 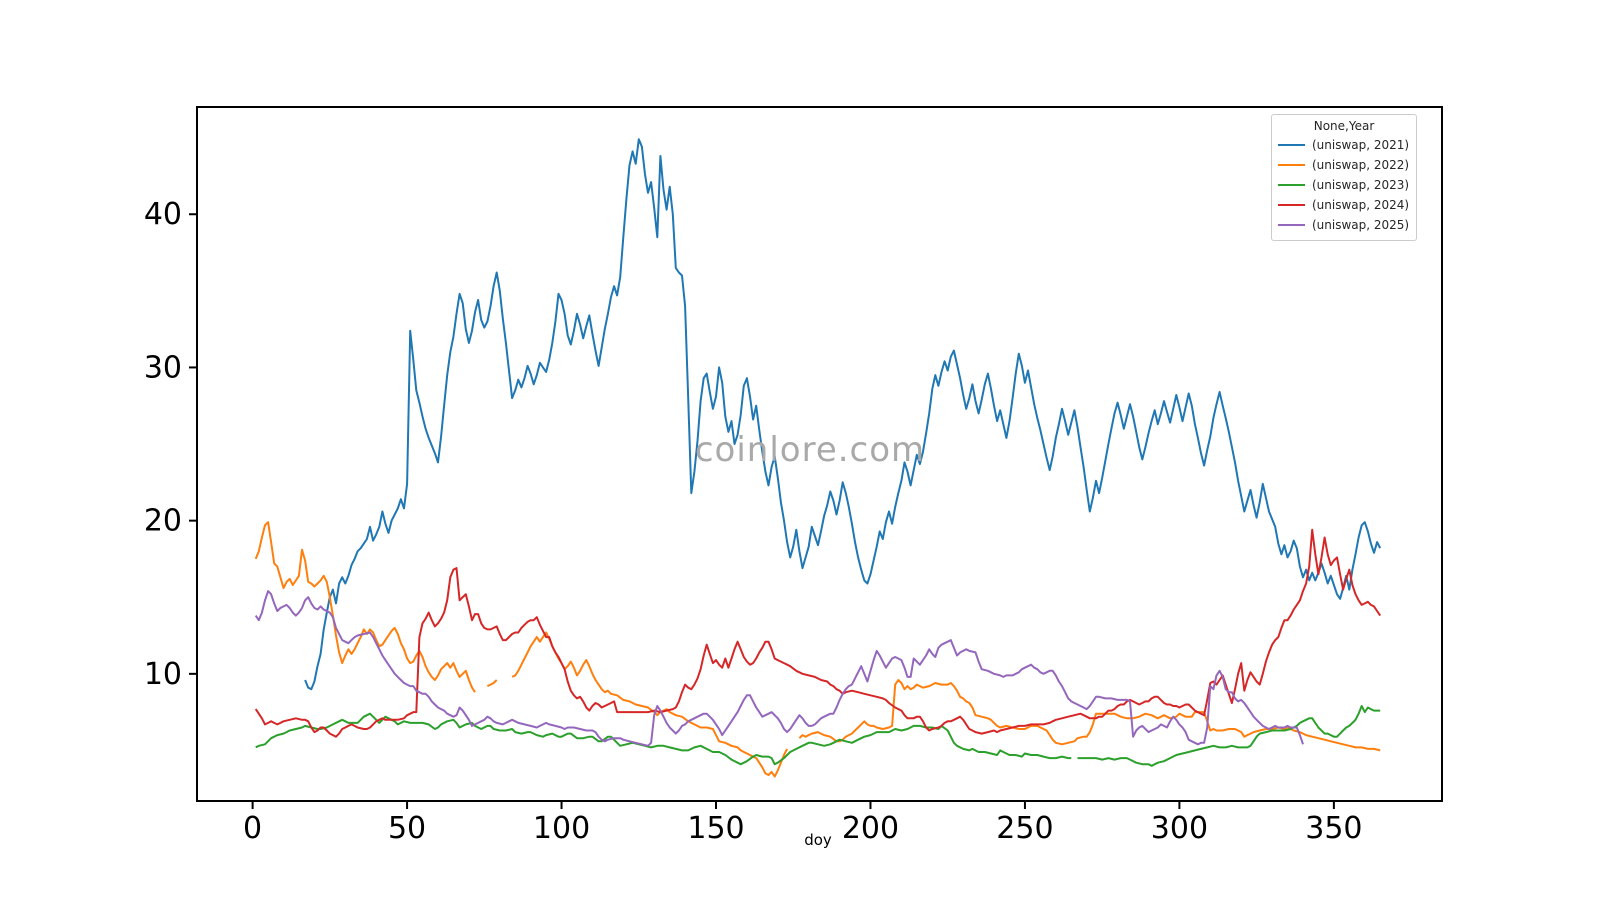 I want to click on x-tick-label: 300, so click(x=1179, y=828).